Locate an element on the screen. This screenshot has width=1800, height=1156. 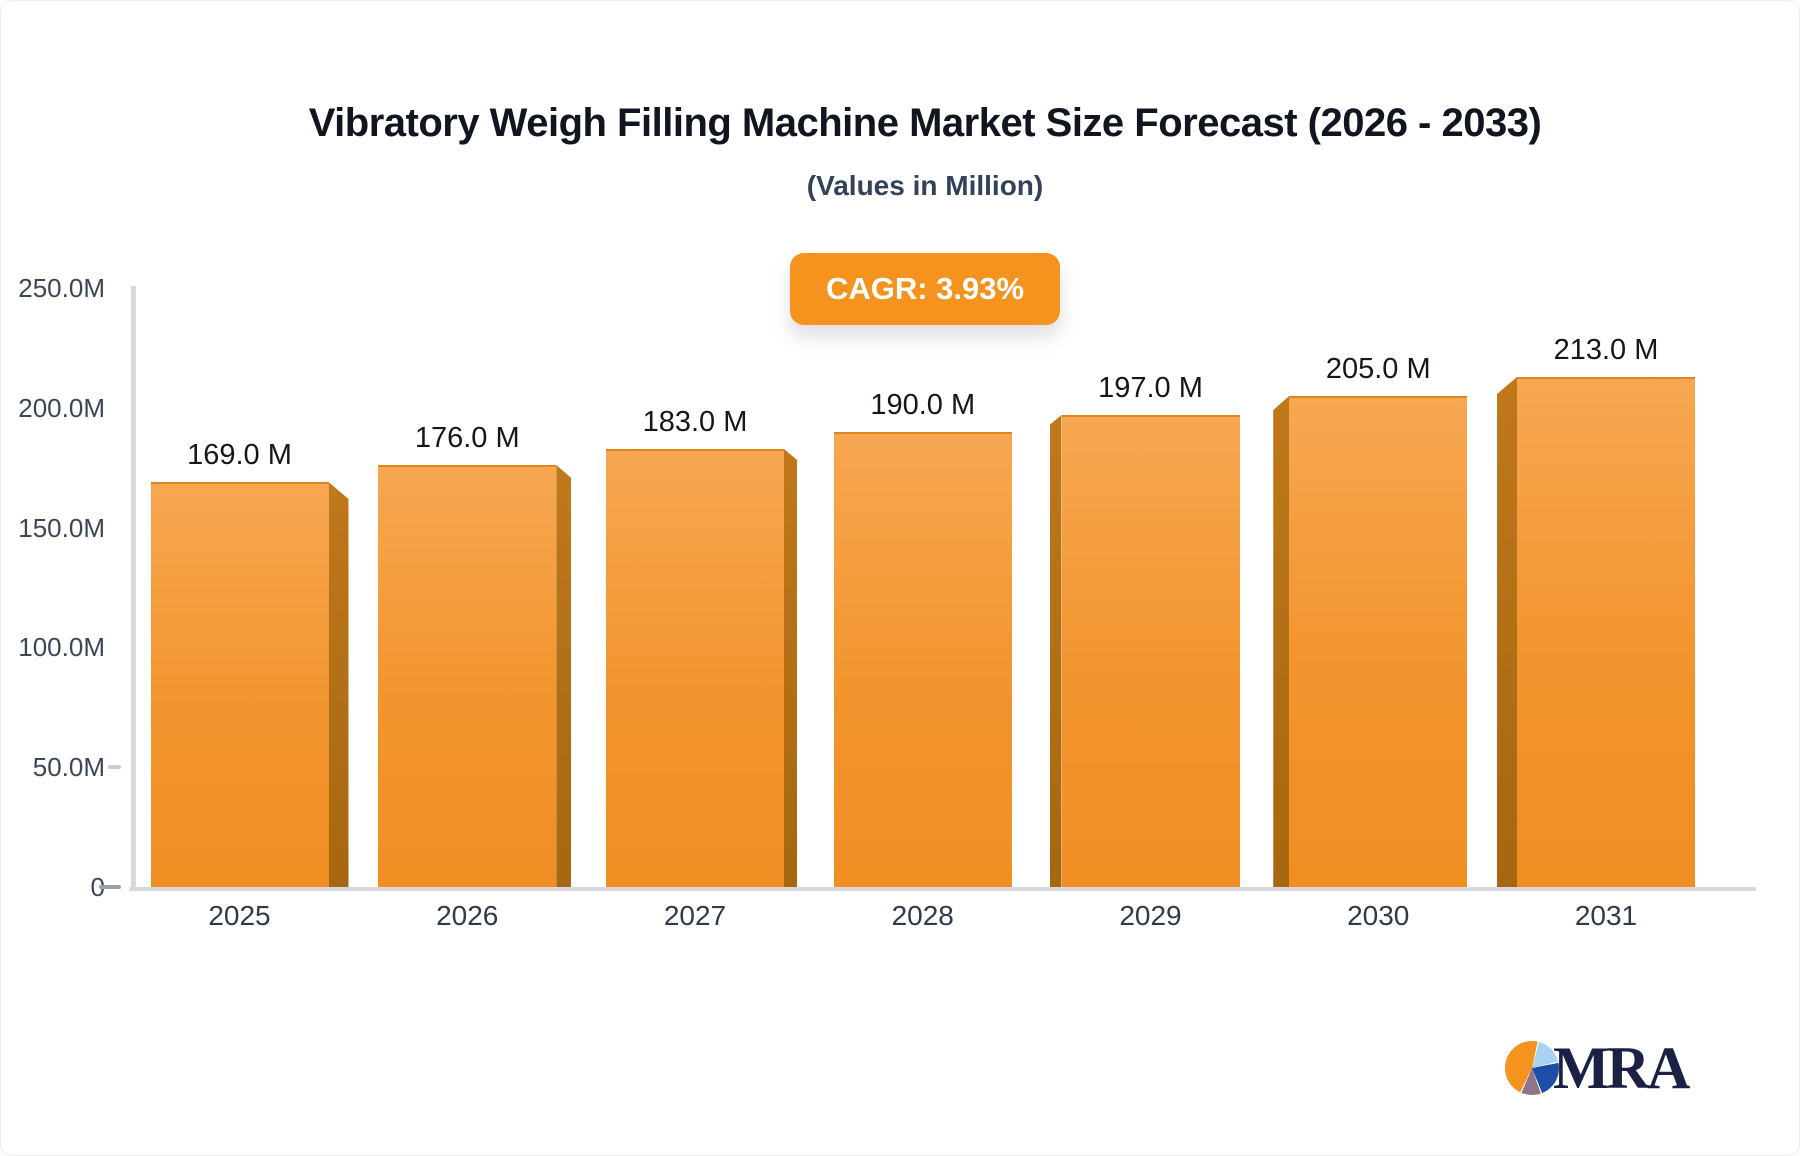
pie-chart-icon is located at coordinates (1532, 1068).